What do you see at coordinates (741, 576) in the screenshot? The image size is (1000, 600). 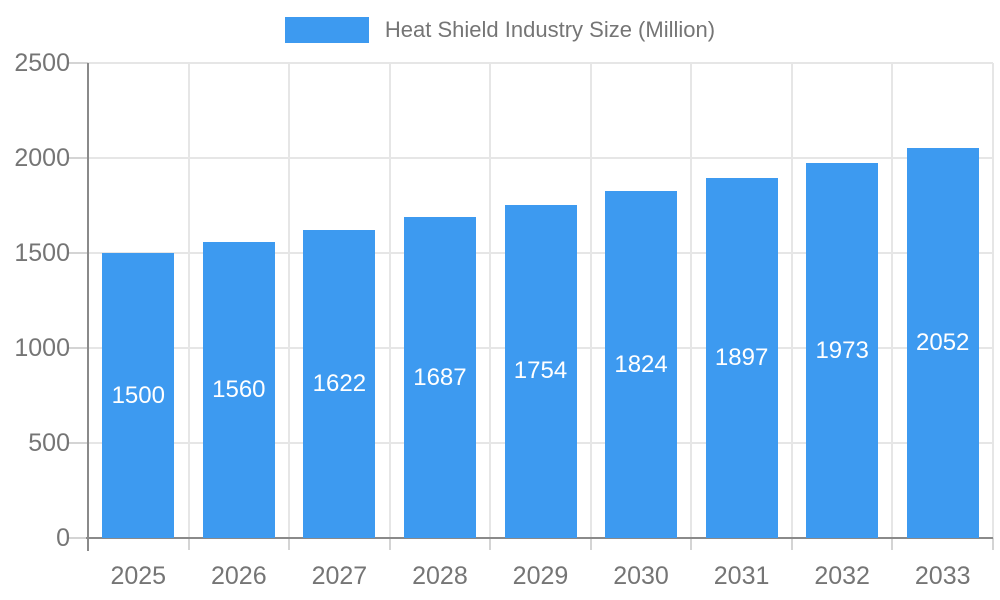 I see `x-axis-label: 2031` at bounding box center [741, 576].